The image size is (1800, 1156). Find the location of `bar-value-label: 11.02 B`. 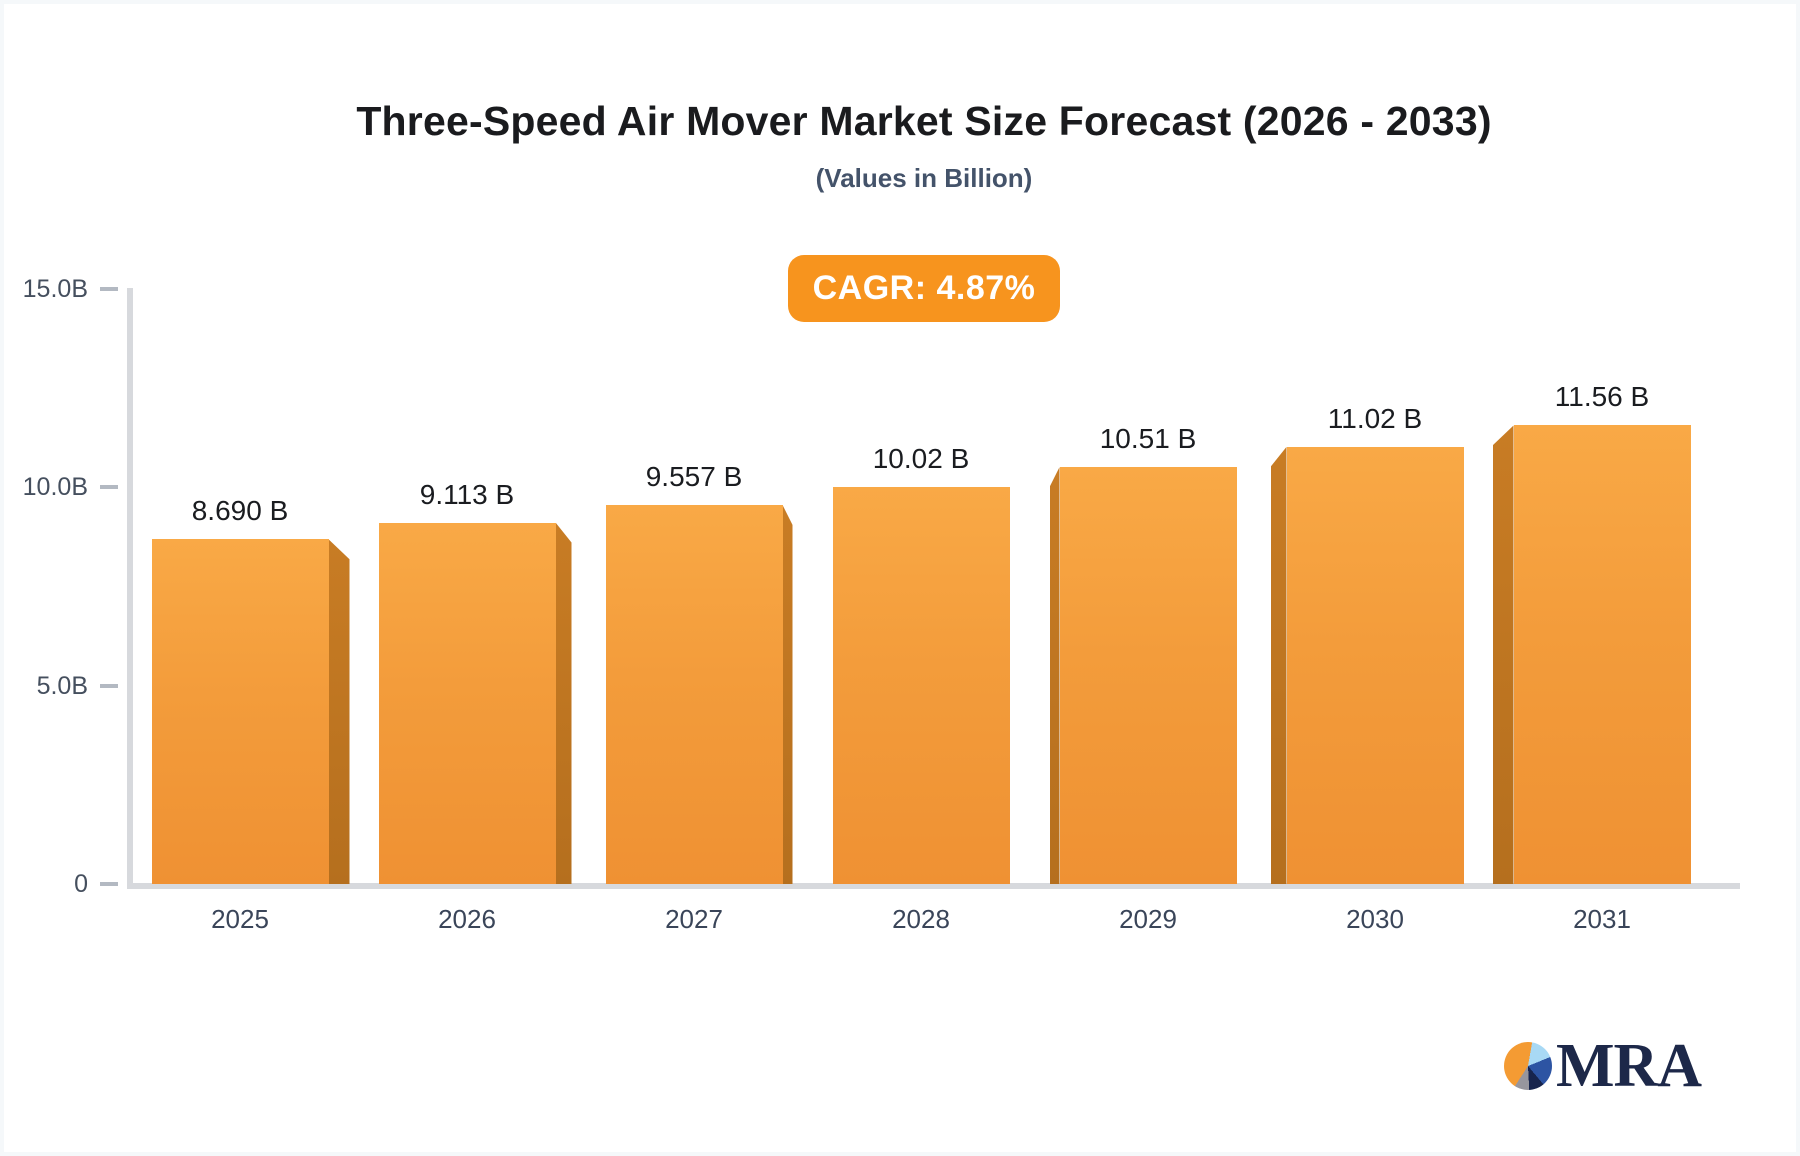

bar-value-label: 11.02 B is located at coordinates (1375, 418).